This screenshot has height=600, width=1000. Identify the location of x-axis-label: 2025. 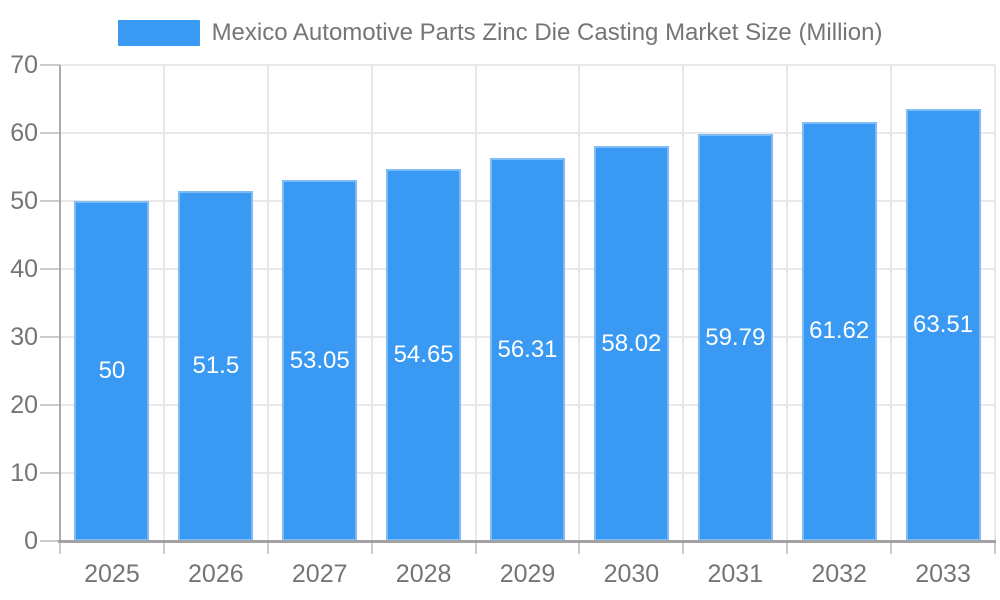
(112, 574).